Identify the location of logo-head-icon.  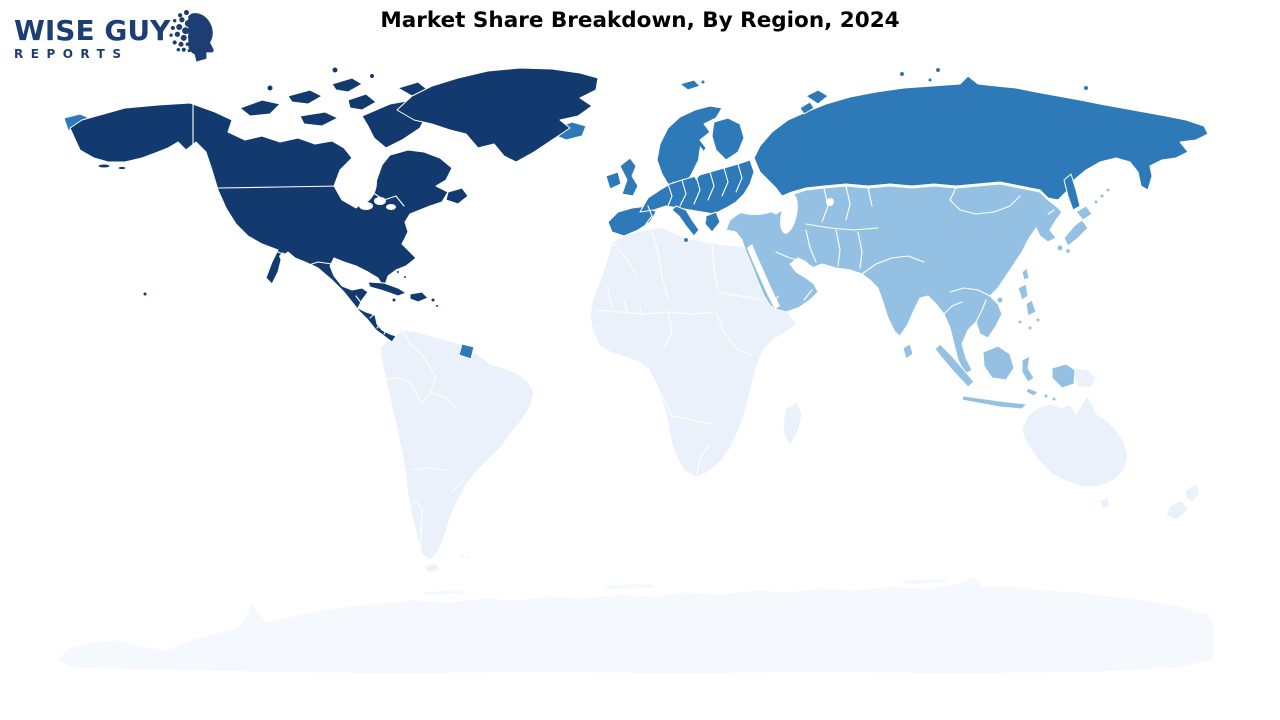
(192, 35).